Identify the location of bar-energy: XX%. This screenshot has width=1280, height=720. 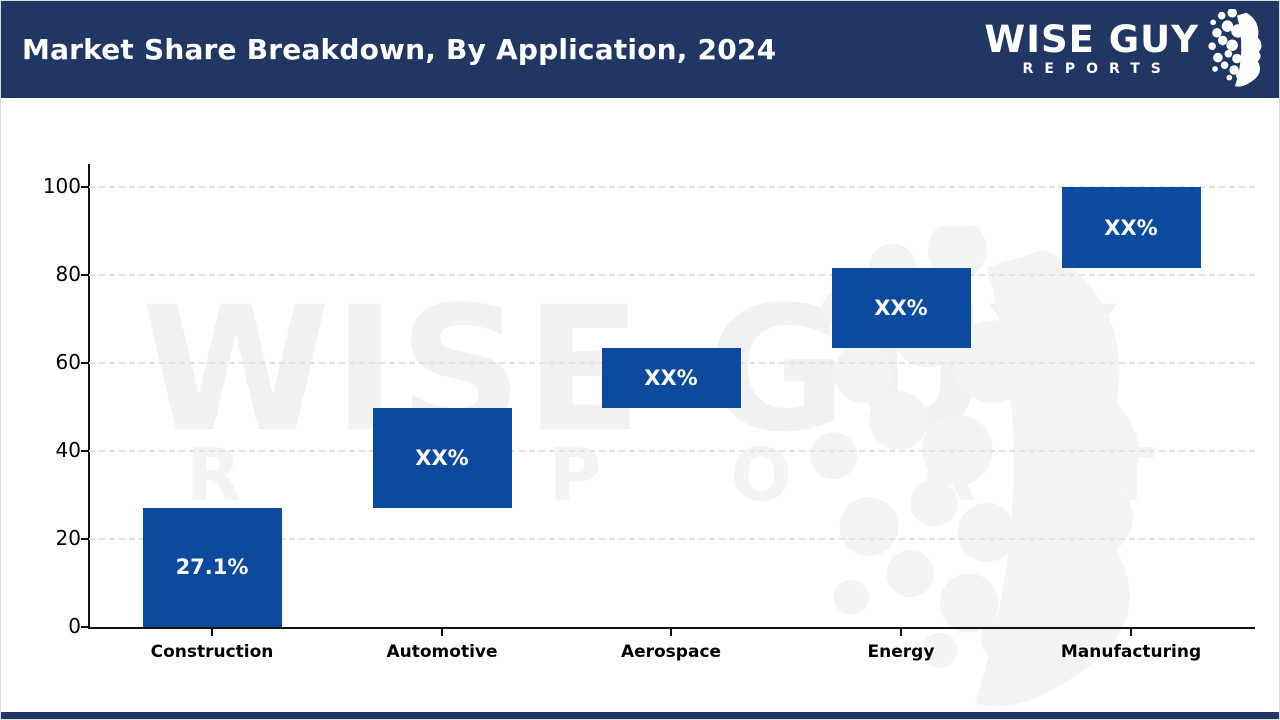
(901, 308).